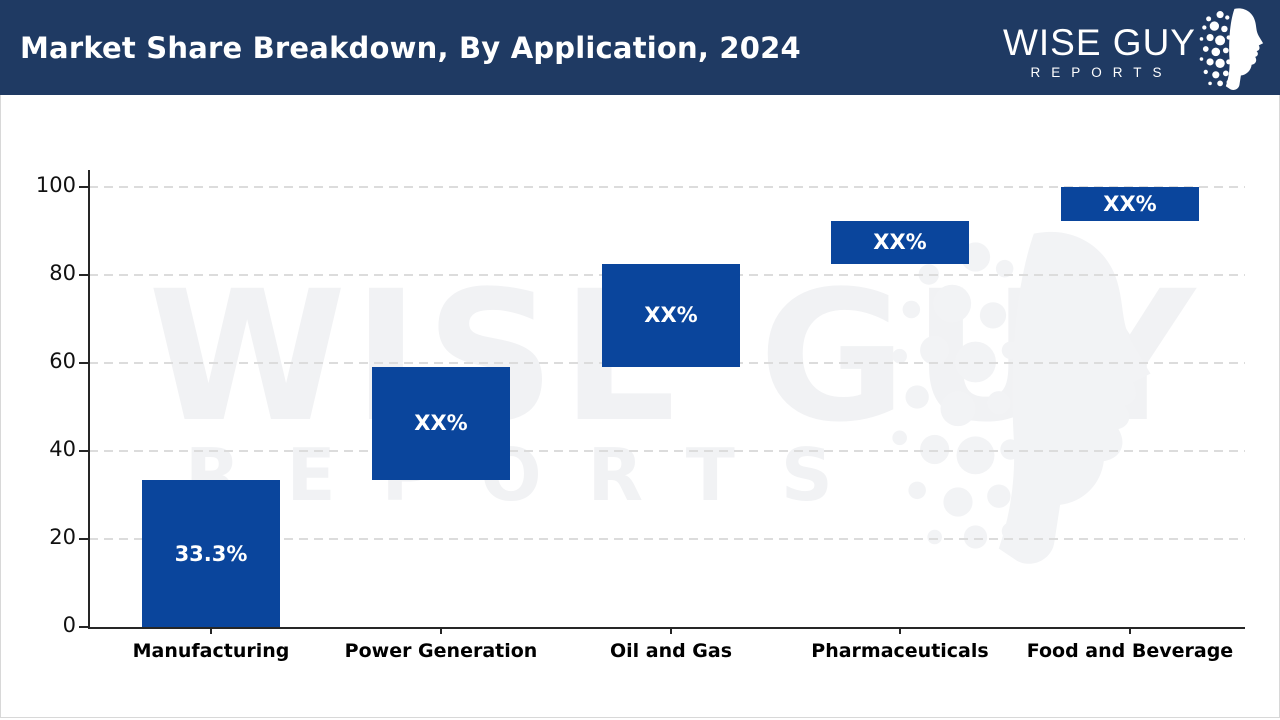 The height and width of the screenshot is (720, 1280). Describe the element at coordinates (441, 630) in the screenshot. I see `x-tick-mark-power-generation` at that location.